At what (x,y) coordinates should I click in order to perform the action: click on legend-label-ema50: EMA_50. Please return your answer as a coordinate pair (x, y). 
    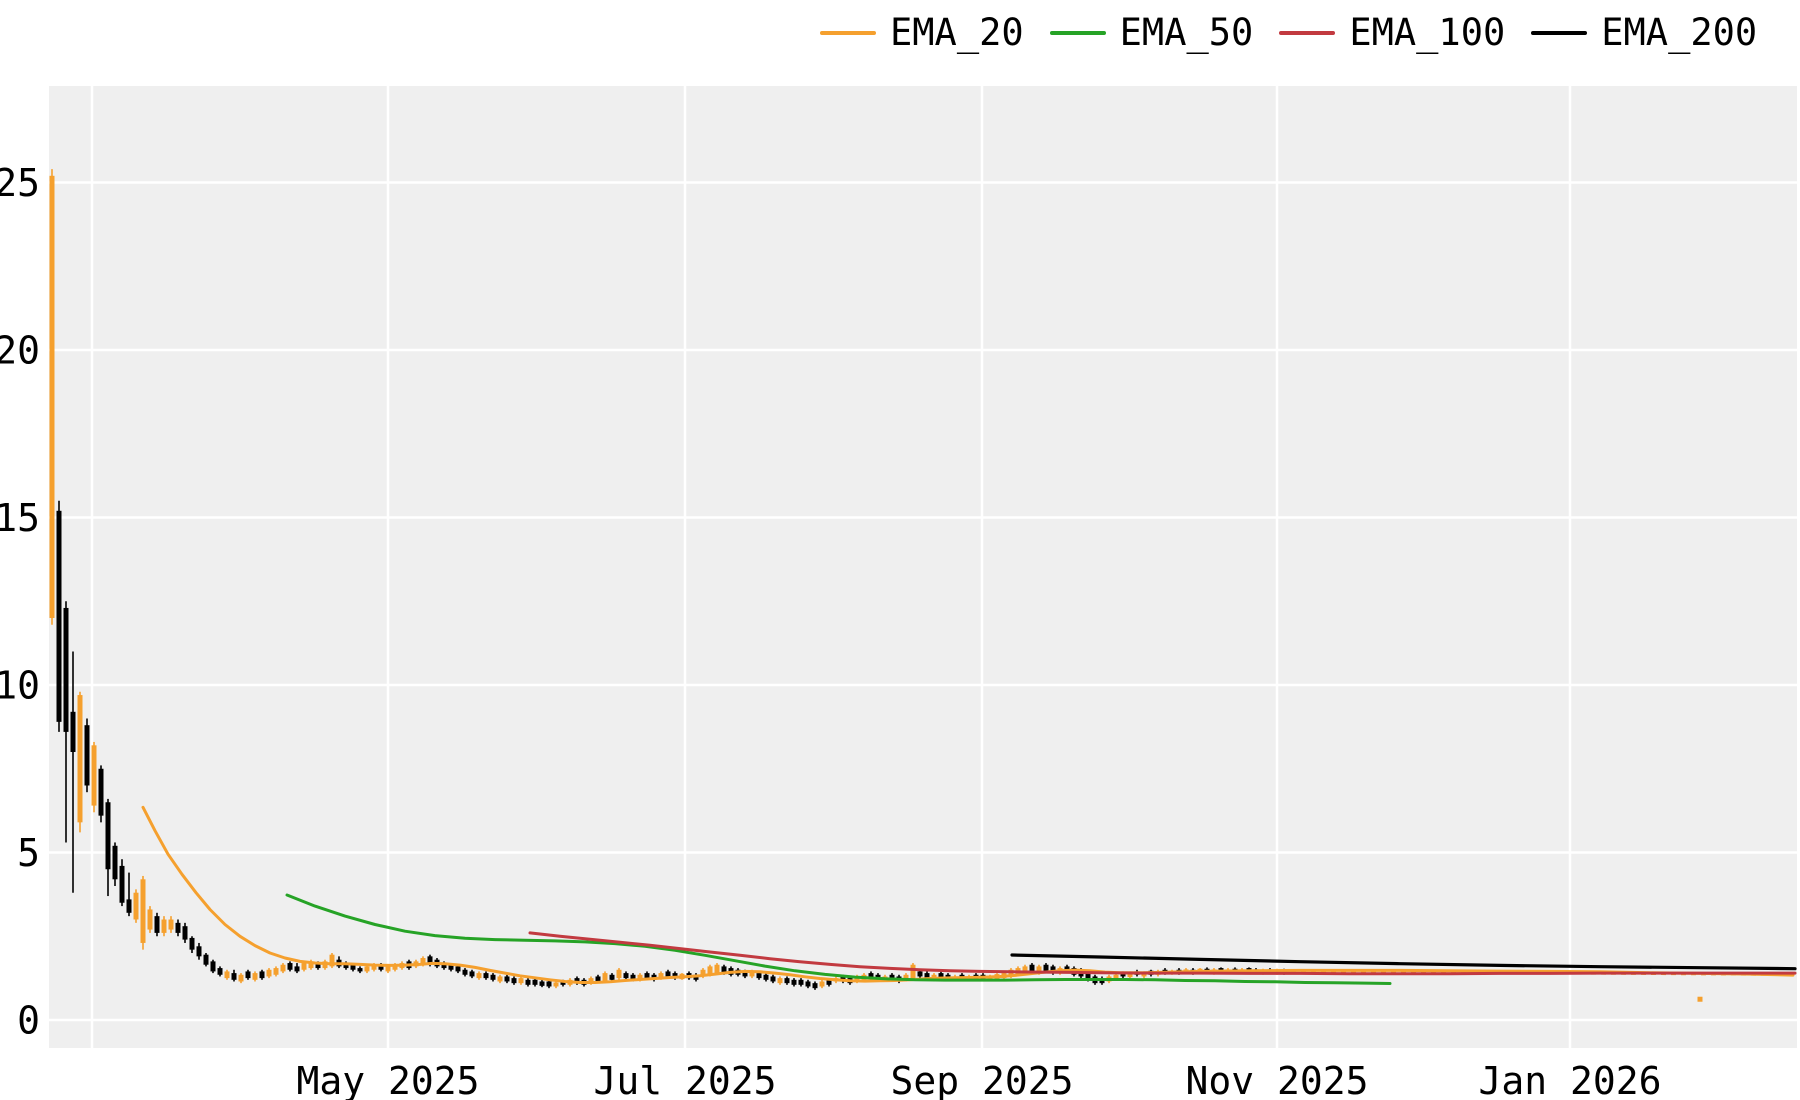
    Looking at the image, I should click on (1186, 32).